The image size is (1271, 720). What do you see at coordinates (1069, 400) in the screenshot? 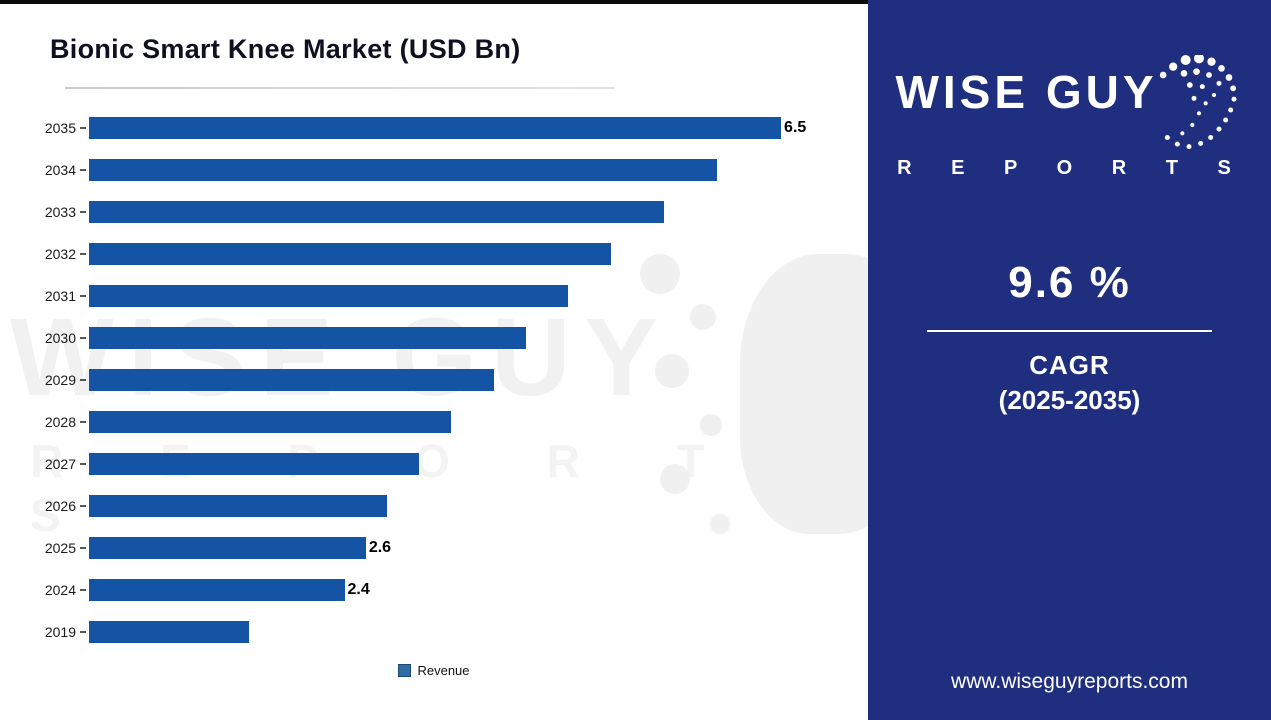
I see `cagr-range: (2025-2035)` at bounding box center [1069, 400].